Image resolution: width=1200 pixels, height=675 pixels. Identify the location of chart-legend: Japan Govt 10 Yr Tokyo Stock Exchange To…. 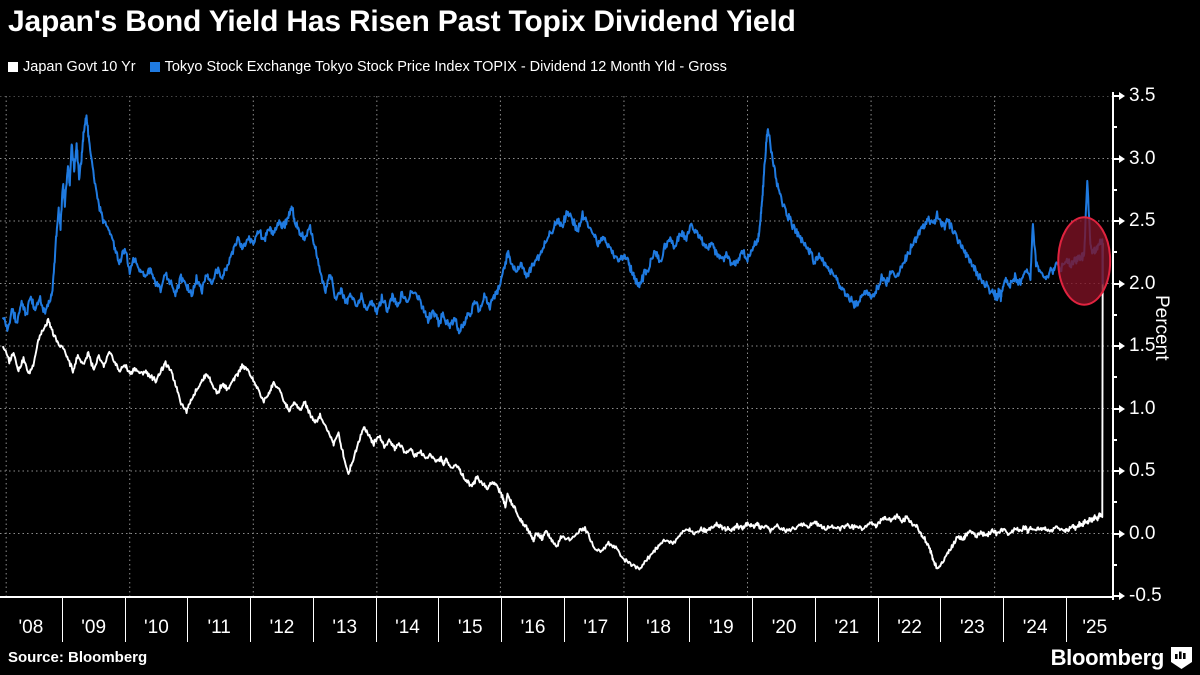
(374, 67).